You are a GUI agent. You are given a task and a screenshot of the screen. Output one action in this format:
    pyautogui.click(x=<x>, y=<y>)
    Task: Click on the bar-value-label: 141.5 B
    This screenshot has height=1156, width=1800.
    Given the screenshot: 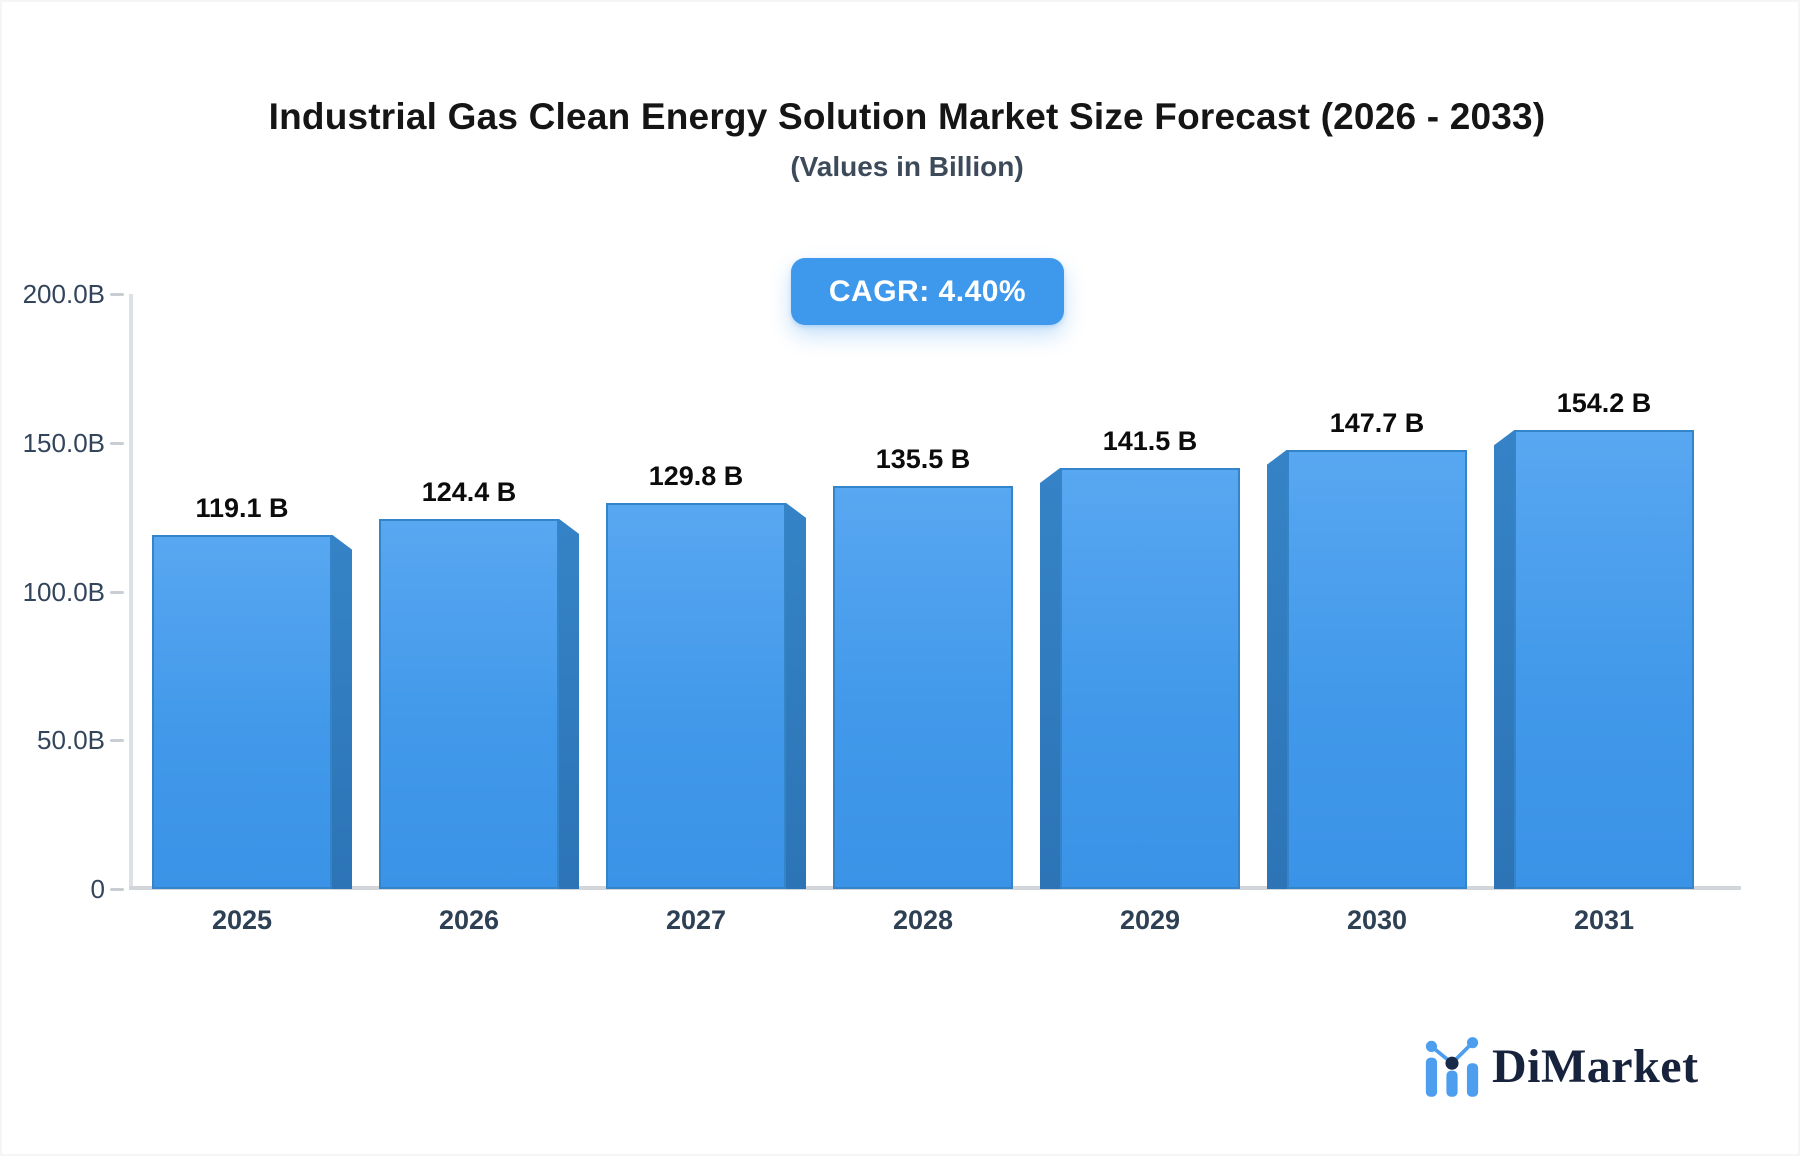 What is the action you would take?
    pyautogui.click(x=1150, y=441)
    